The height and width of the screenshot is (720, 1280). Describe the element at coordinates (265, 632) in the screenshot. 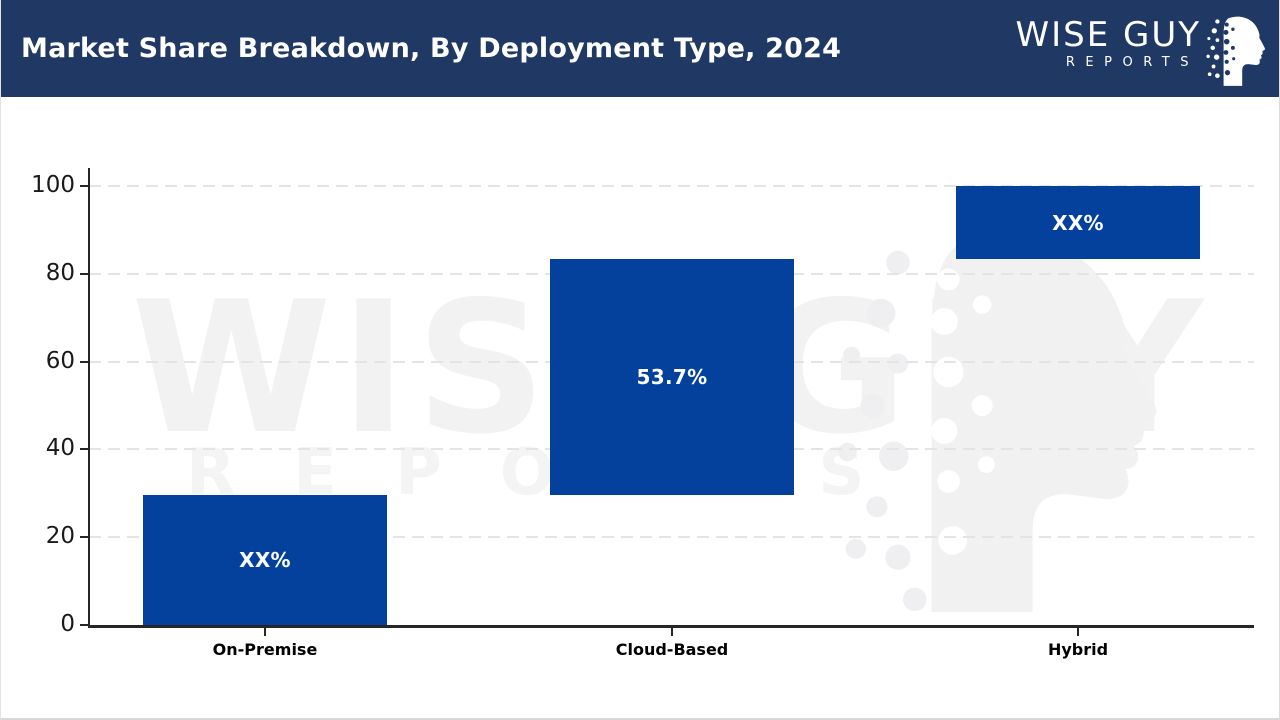

I see `x-tick-on-premise` at that location.